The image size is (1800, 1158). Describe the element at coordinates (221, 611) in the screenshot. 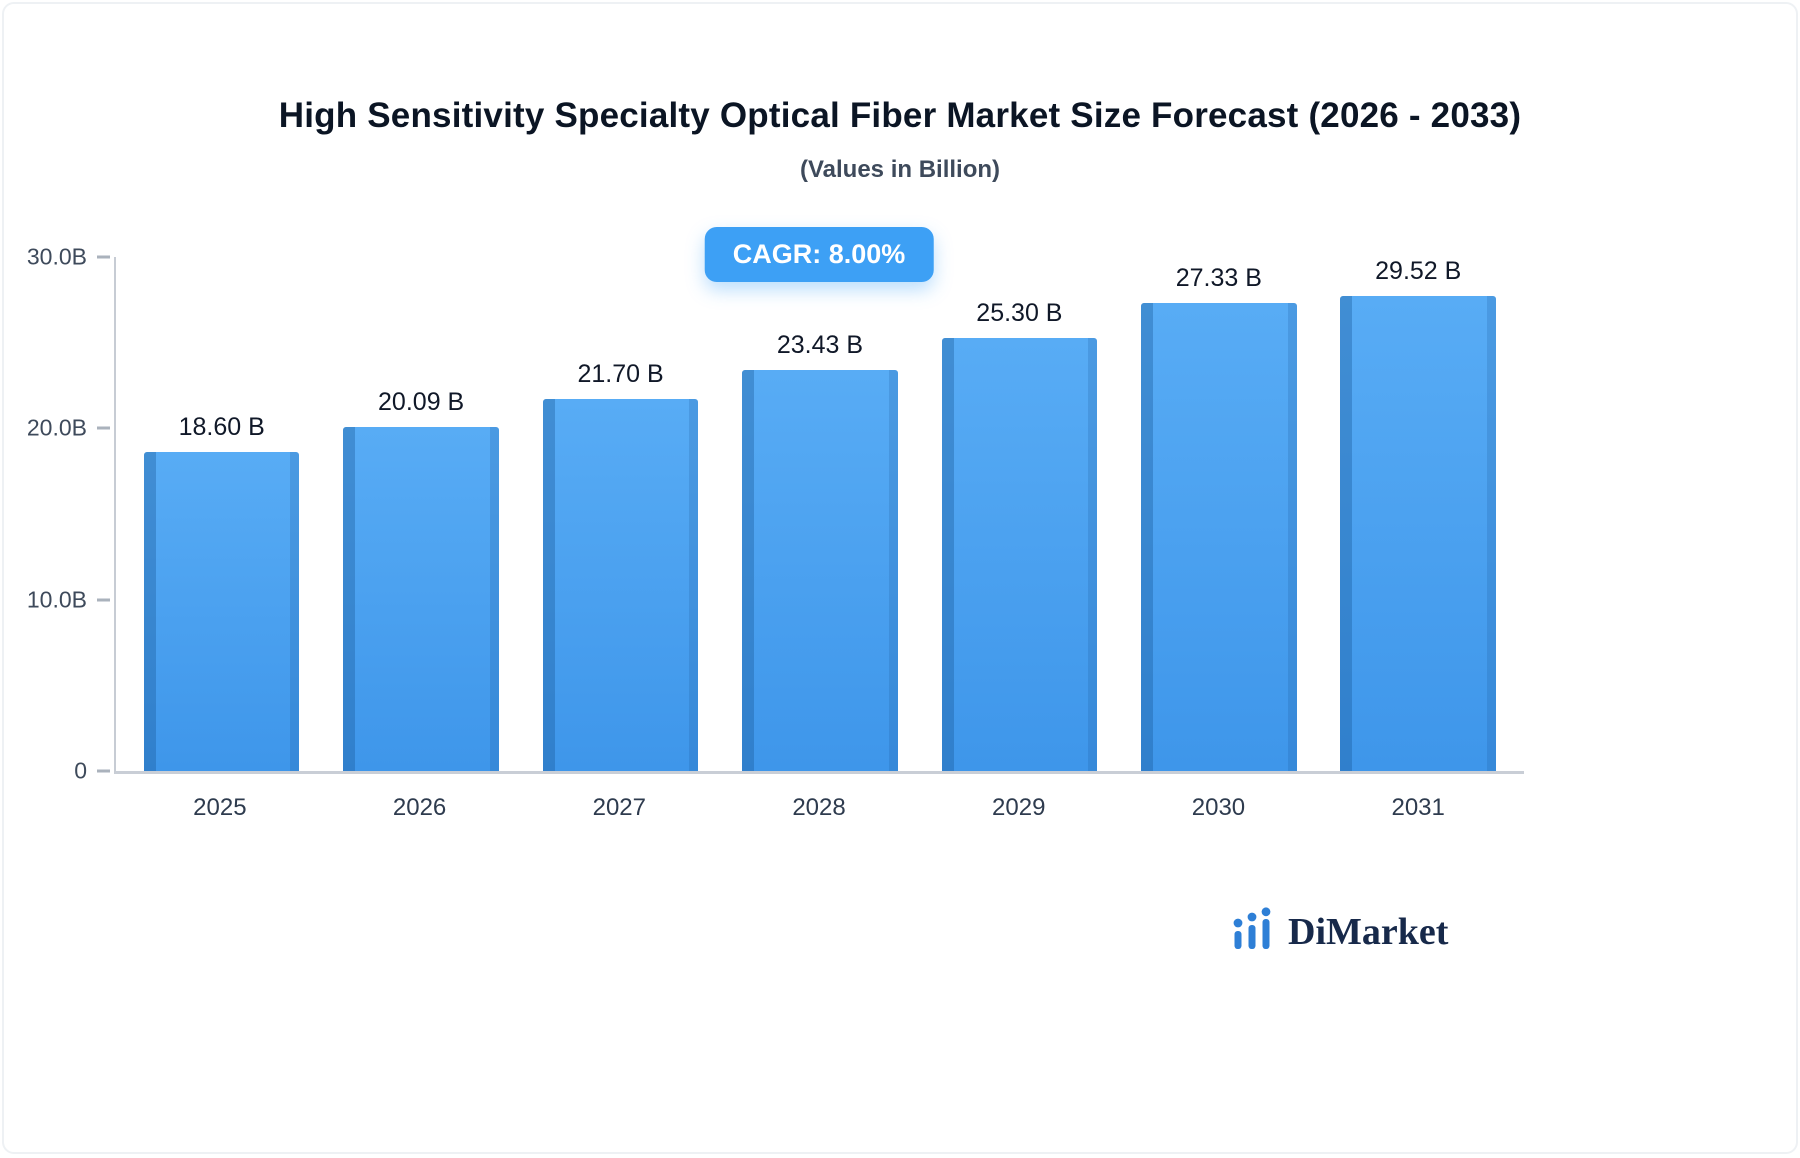

I see `bar-2025` at that location.